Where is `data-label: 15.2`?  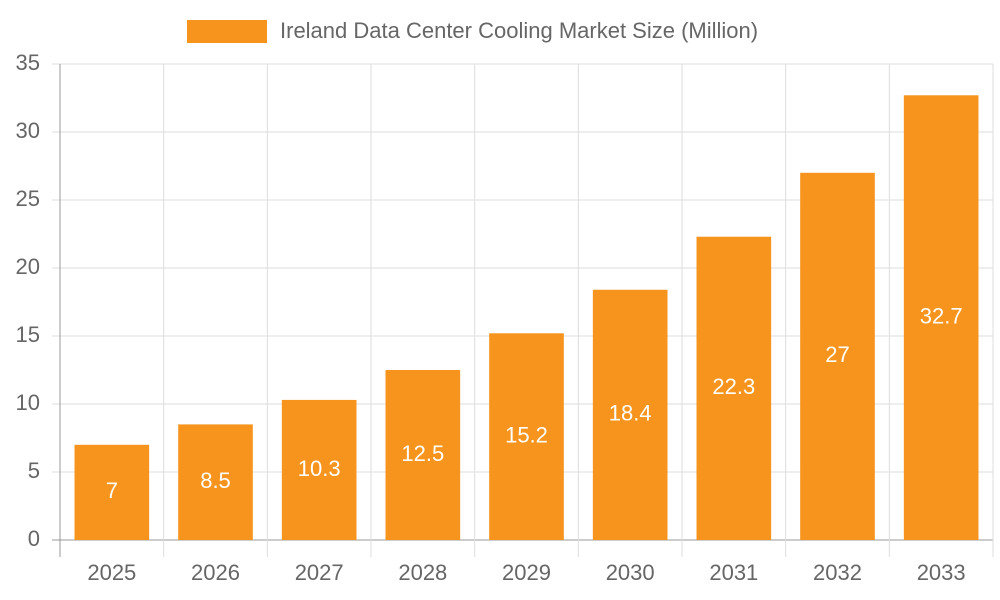 data-label: 15.2 is located at coordinates (526, 434).